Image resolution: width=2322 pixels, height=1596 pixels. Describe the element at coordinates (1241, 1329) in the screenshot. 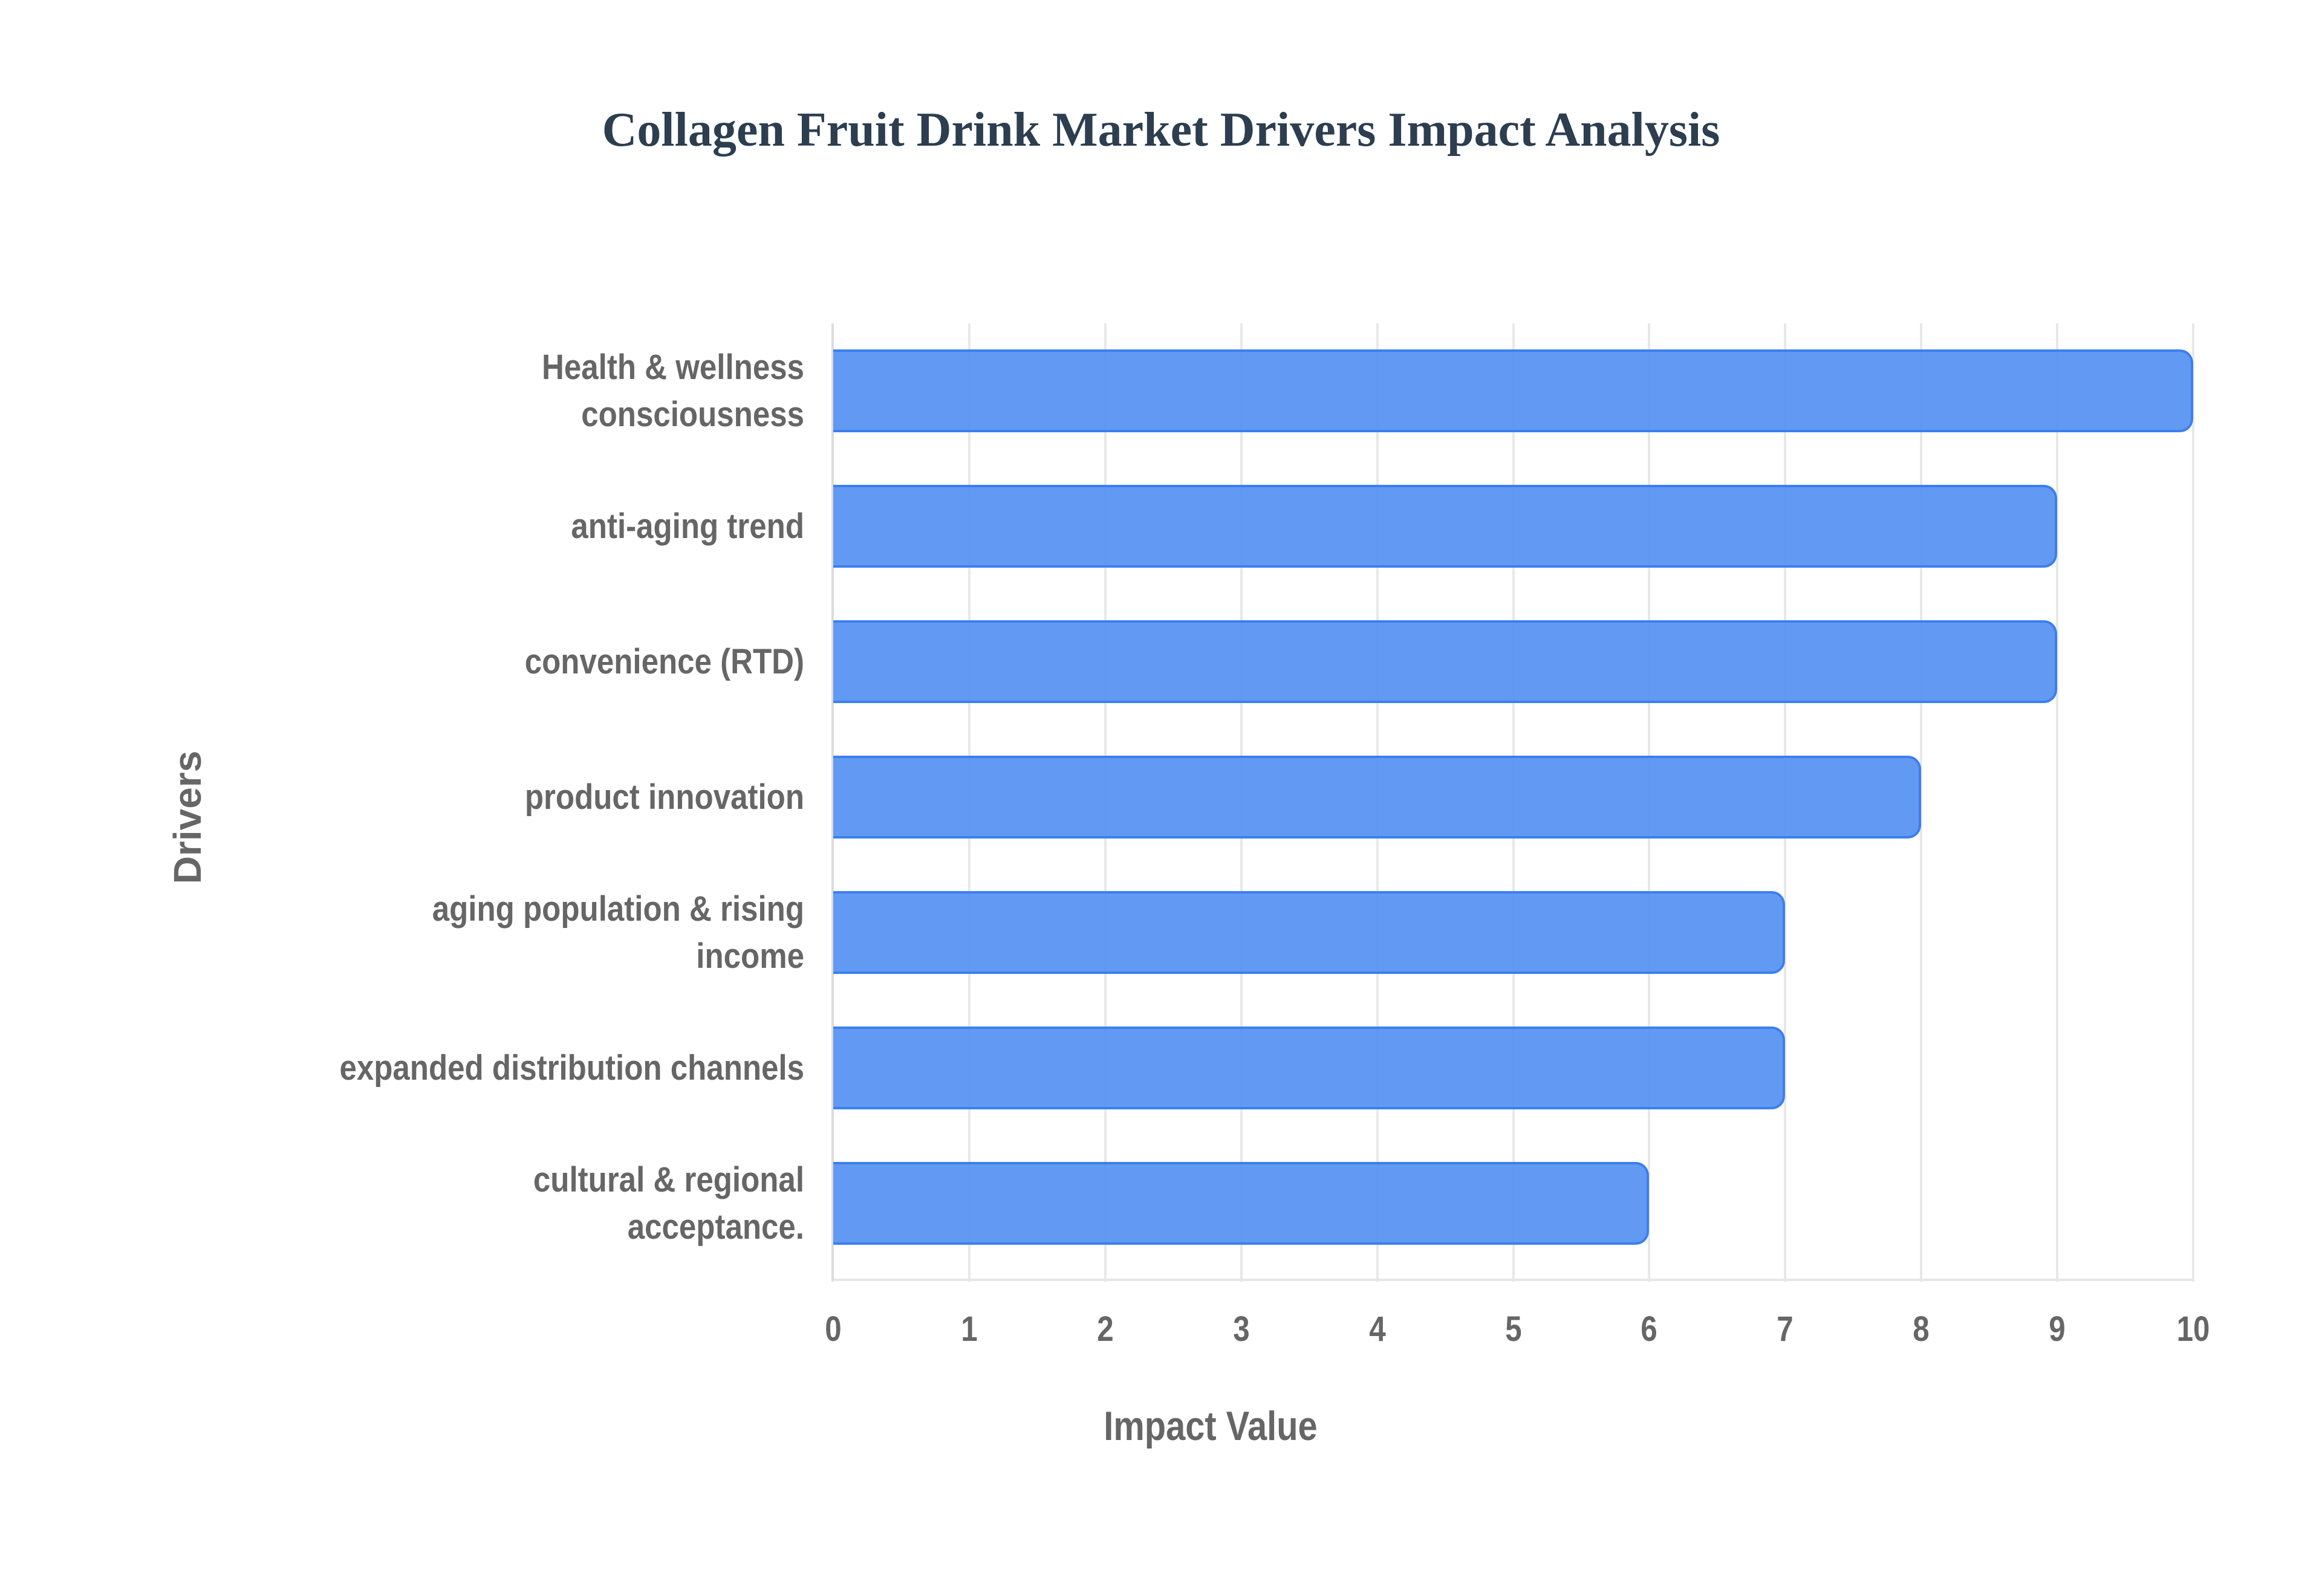

I see `x-axis-tick-label: 3` at that location.